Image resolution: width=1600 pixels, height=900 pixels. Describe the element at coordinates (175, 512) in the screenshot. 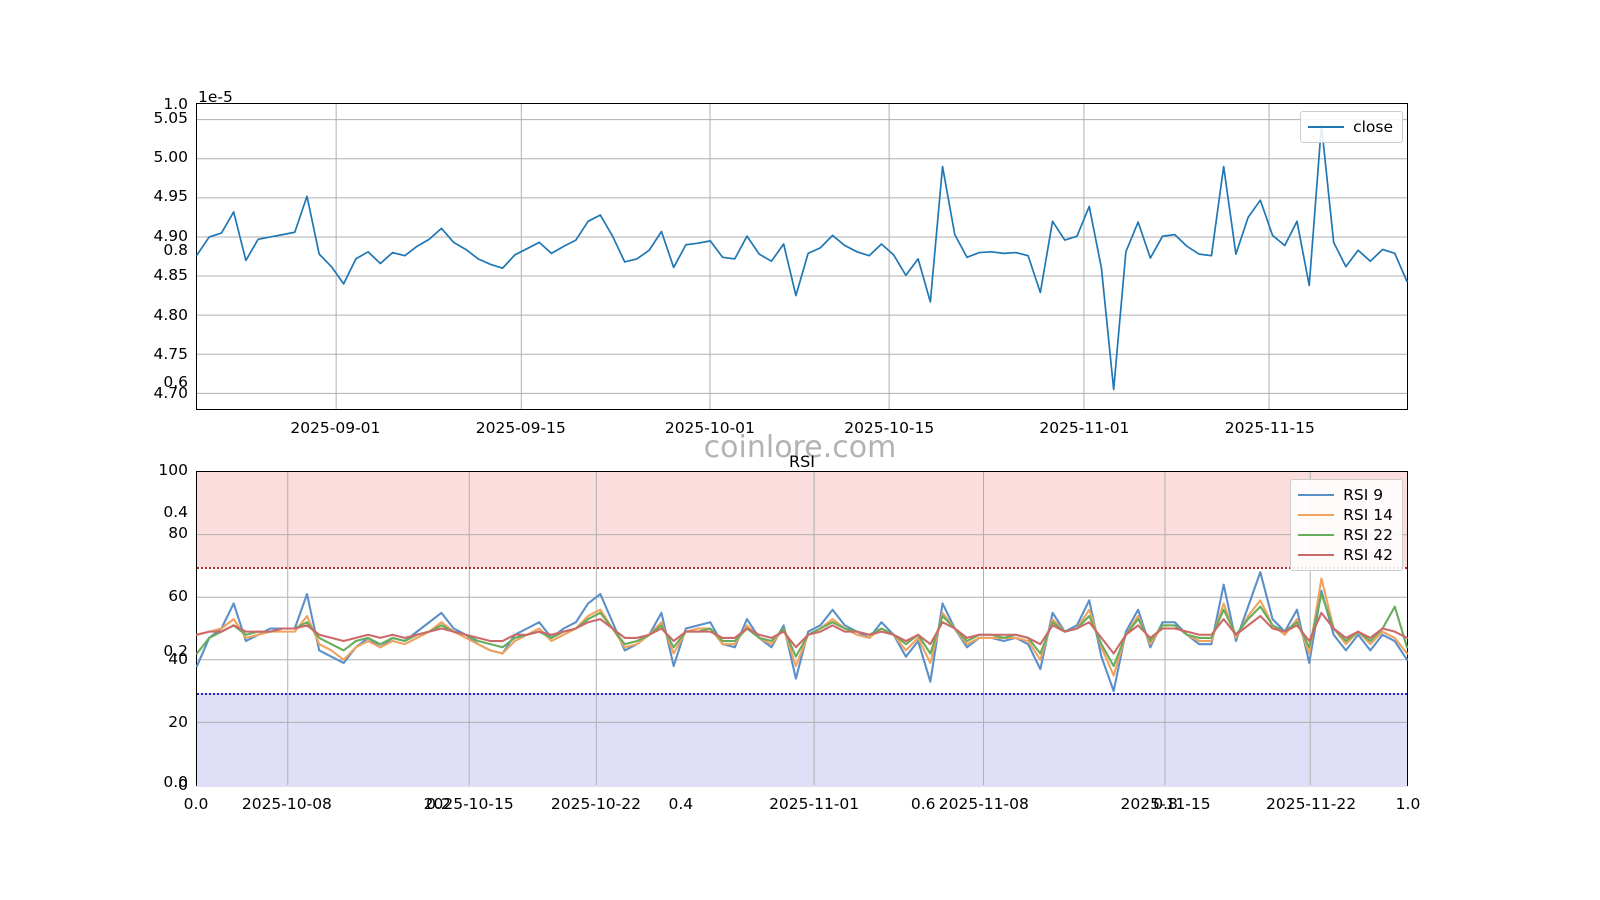

I see `rsi-y-overlay-tick-label: 0.4` at that location.